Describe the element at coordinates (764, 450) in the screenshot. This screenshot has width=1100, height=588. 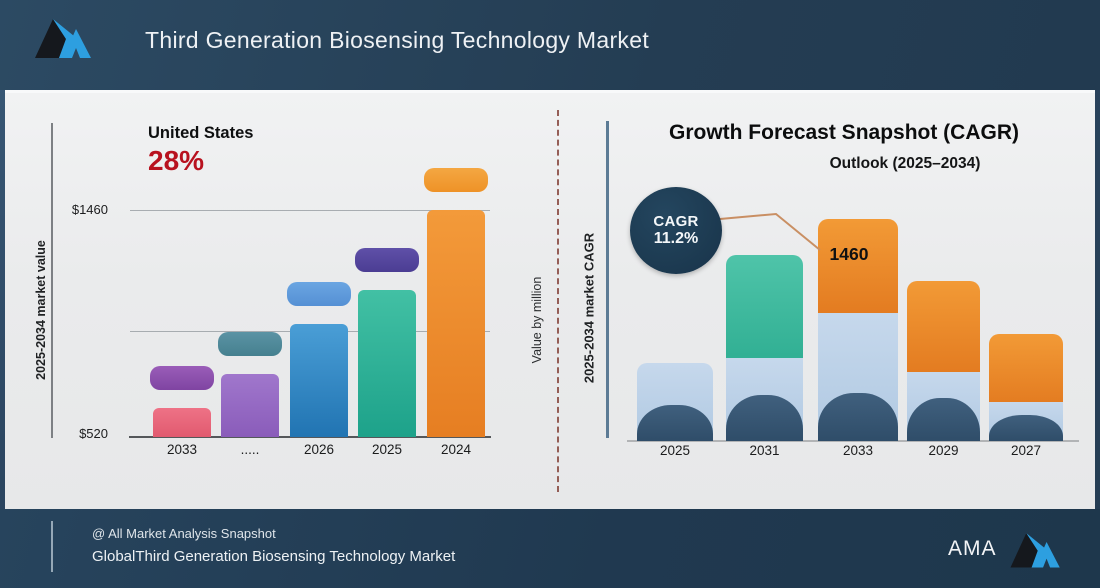
I see `right-x-label-2031: 2031` at that location.